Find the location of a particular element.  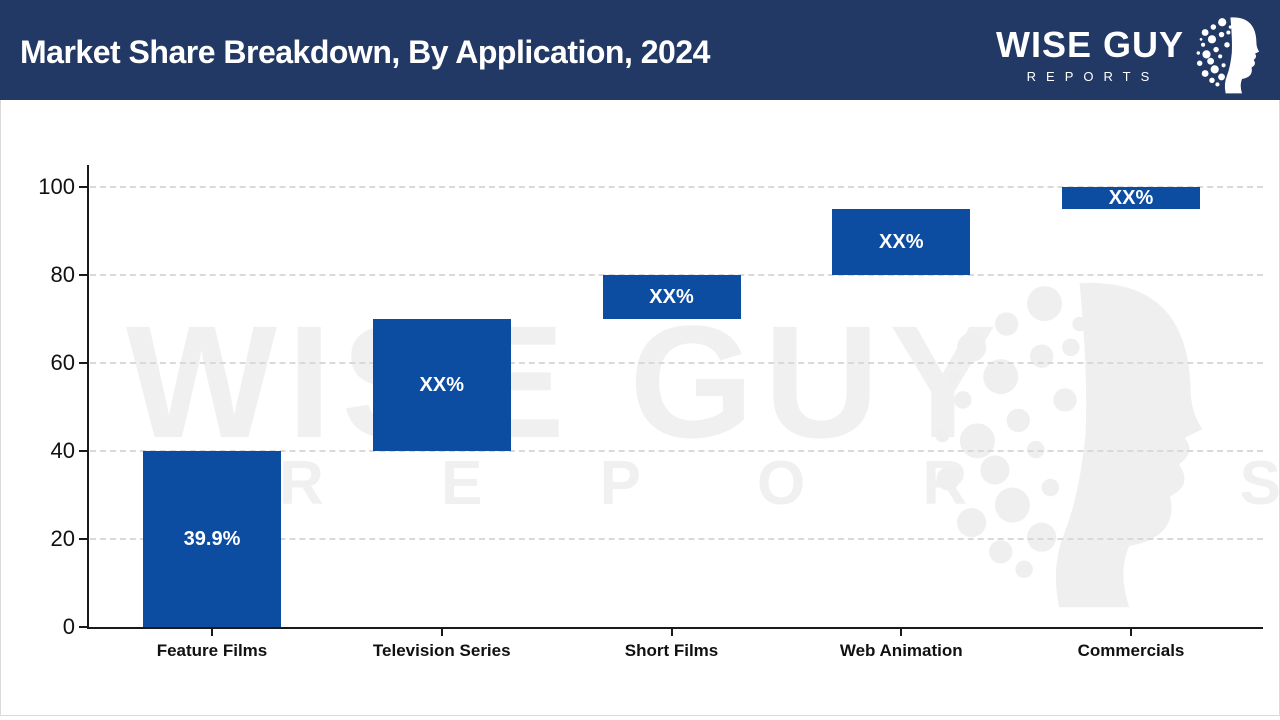

bar-label-television-series: XX% is located at coordinates (441, 384).